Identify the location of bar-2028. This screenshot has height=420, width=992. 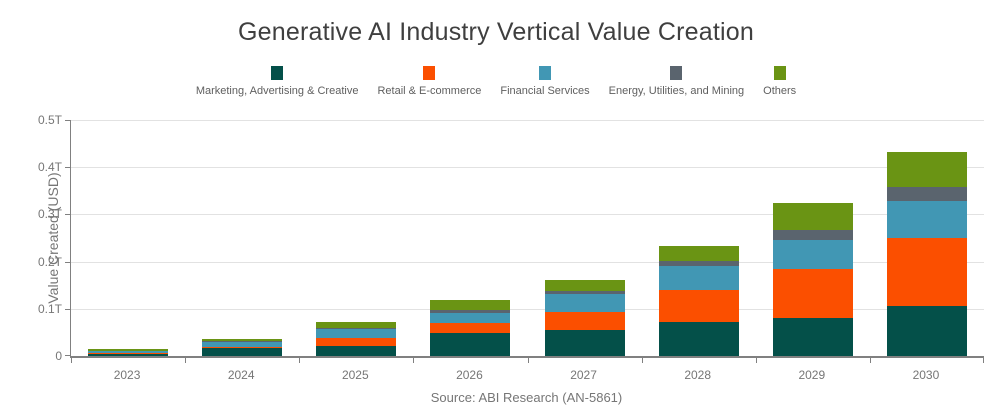
(698, 301).